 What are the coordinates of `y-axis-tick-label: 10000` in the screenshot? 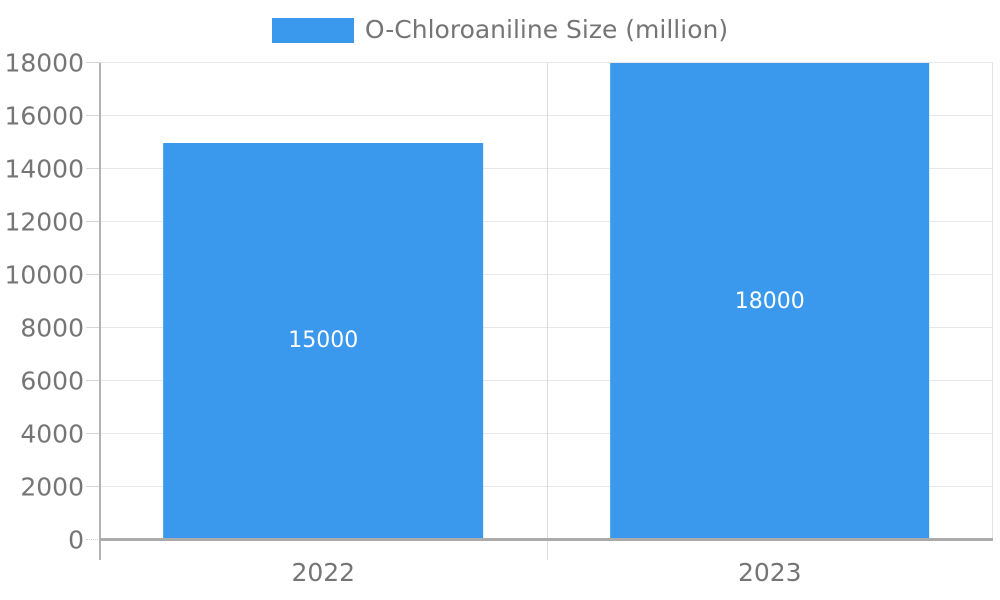 It's located at (44, 275).